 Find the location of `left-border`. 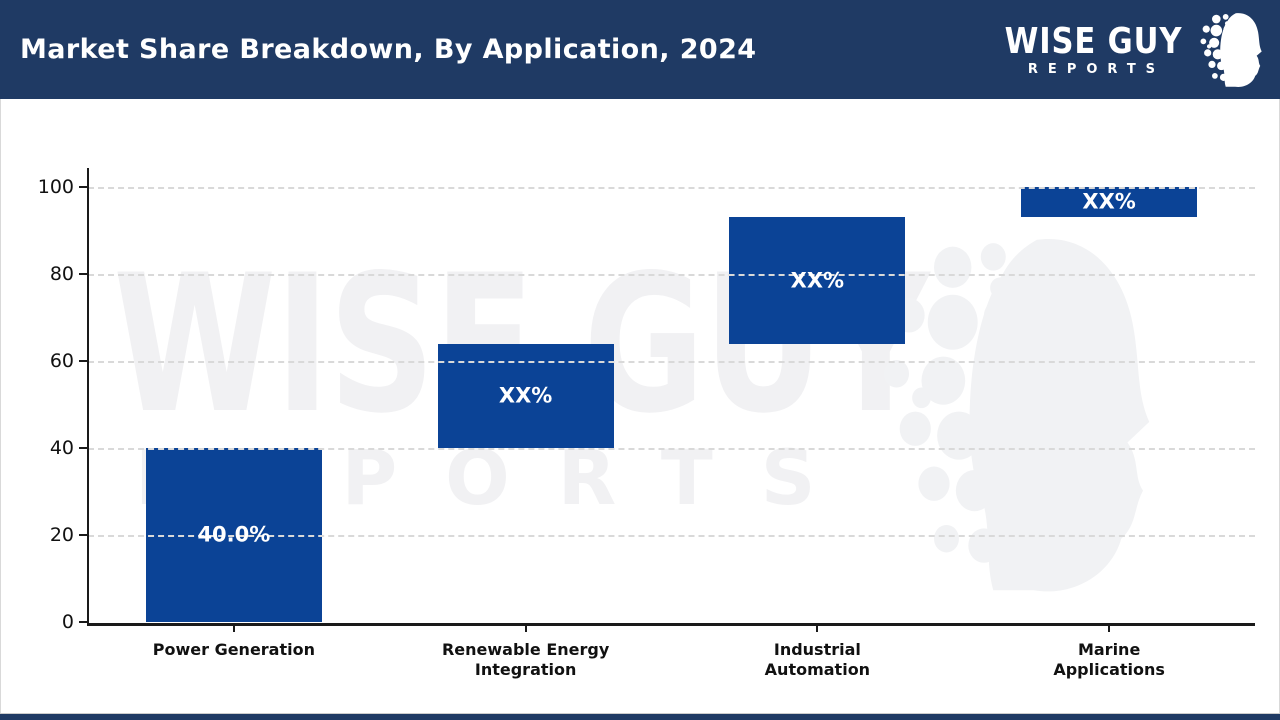

left-border is located at coordinates (0, 407).